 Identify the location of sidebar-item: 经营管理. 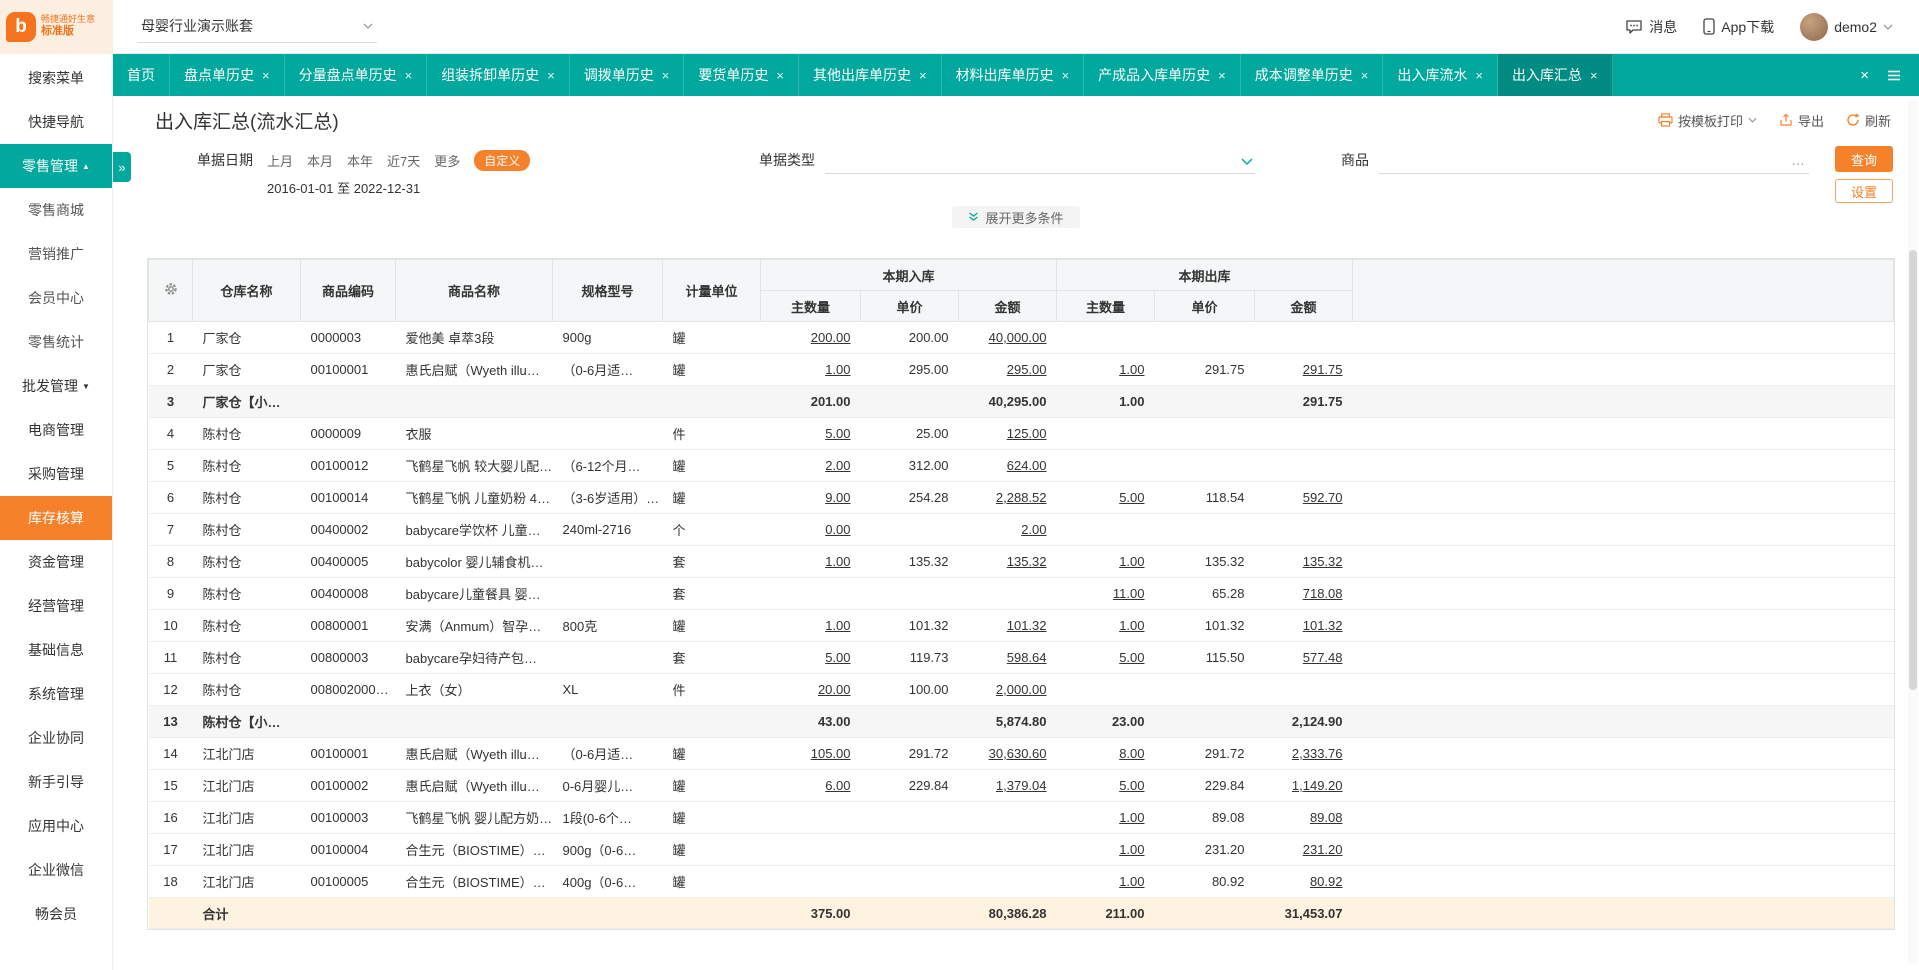
(56, 606).